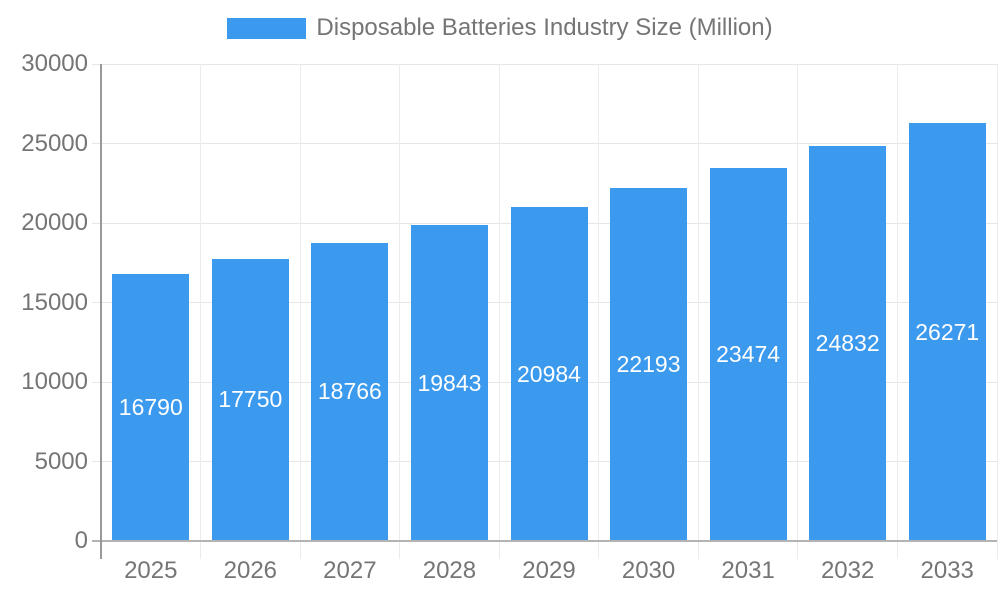 This screenshot has height=600, width=1000. I want to click on x-axis-tick-label: 2033, so click(947, 570).